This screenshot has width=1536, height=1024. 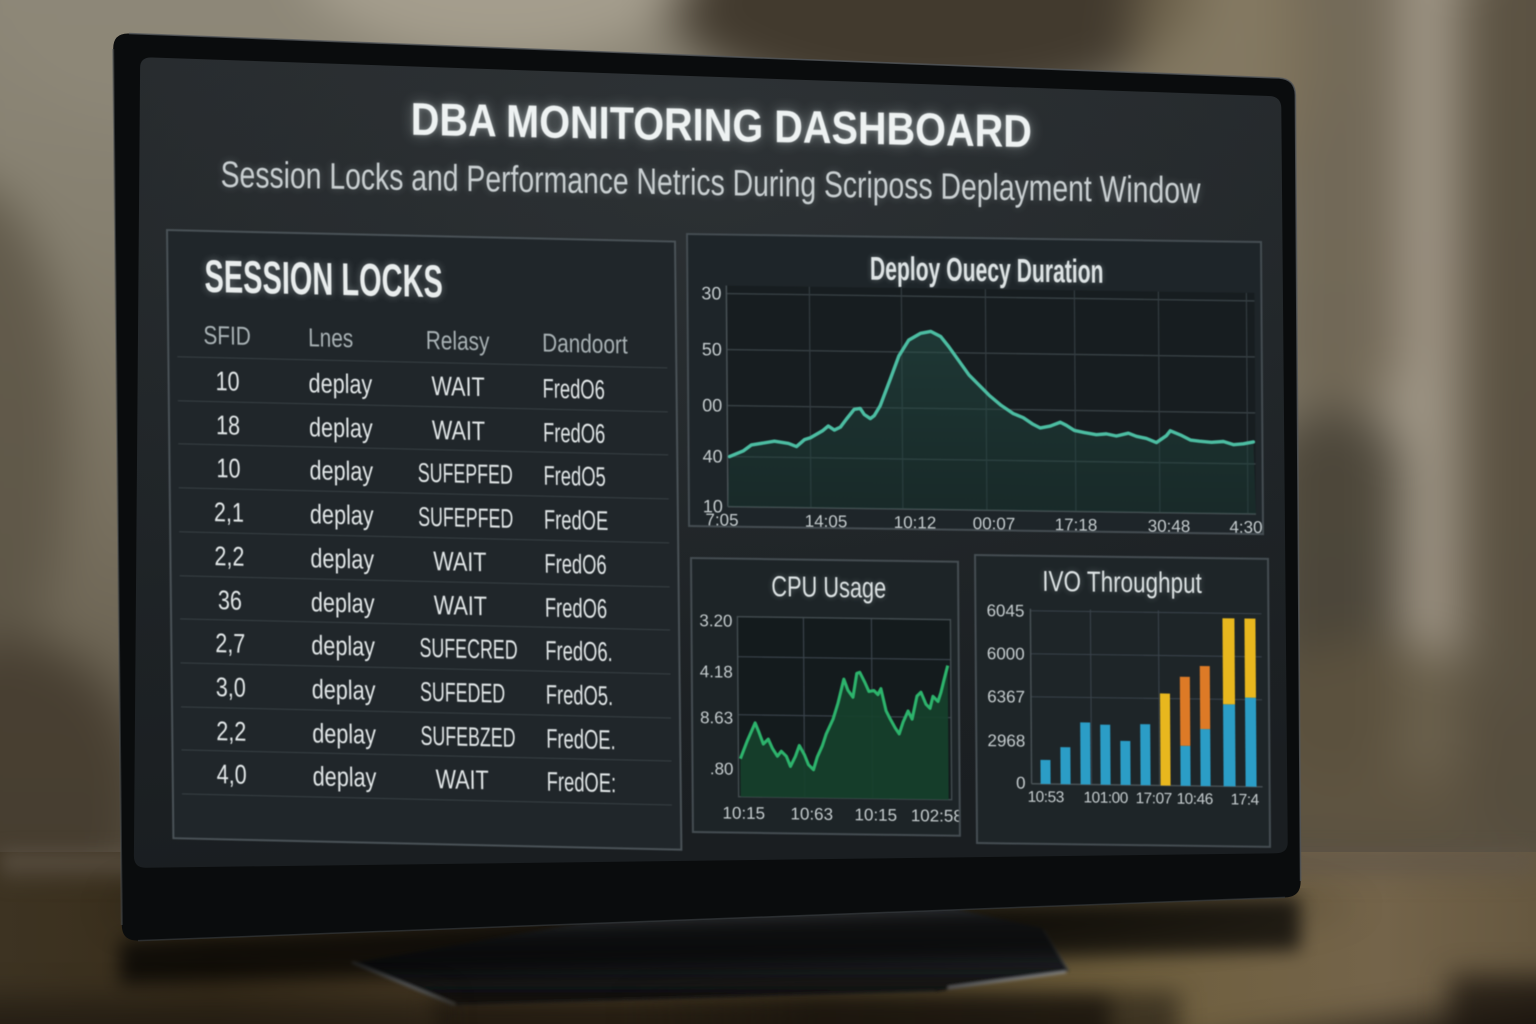 What do you see at coordinates (712, 456) in the screenshot?
I see `svg-text: 40` at bounding box center [712, 456].